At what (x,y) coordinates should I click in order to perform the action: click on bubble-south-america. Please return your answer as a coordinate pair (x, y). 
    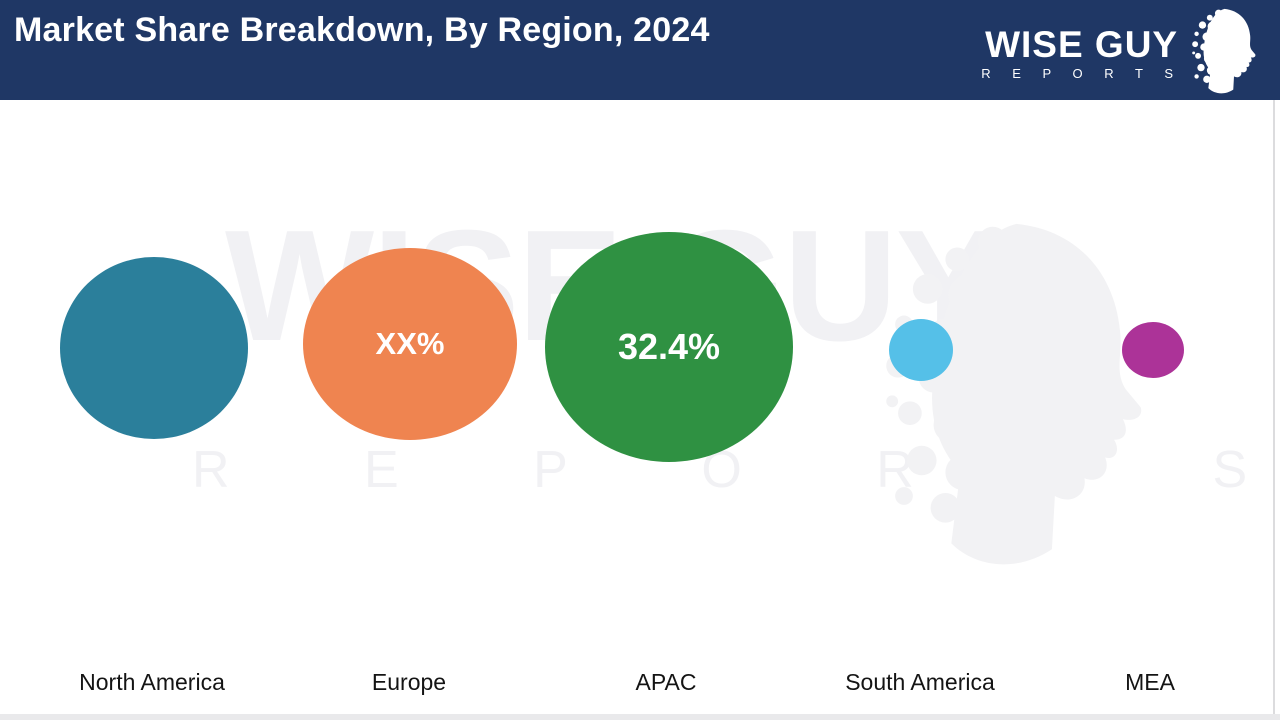
    Looking at the image, I should click on (921, 350).